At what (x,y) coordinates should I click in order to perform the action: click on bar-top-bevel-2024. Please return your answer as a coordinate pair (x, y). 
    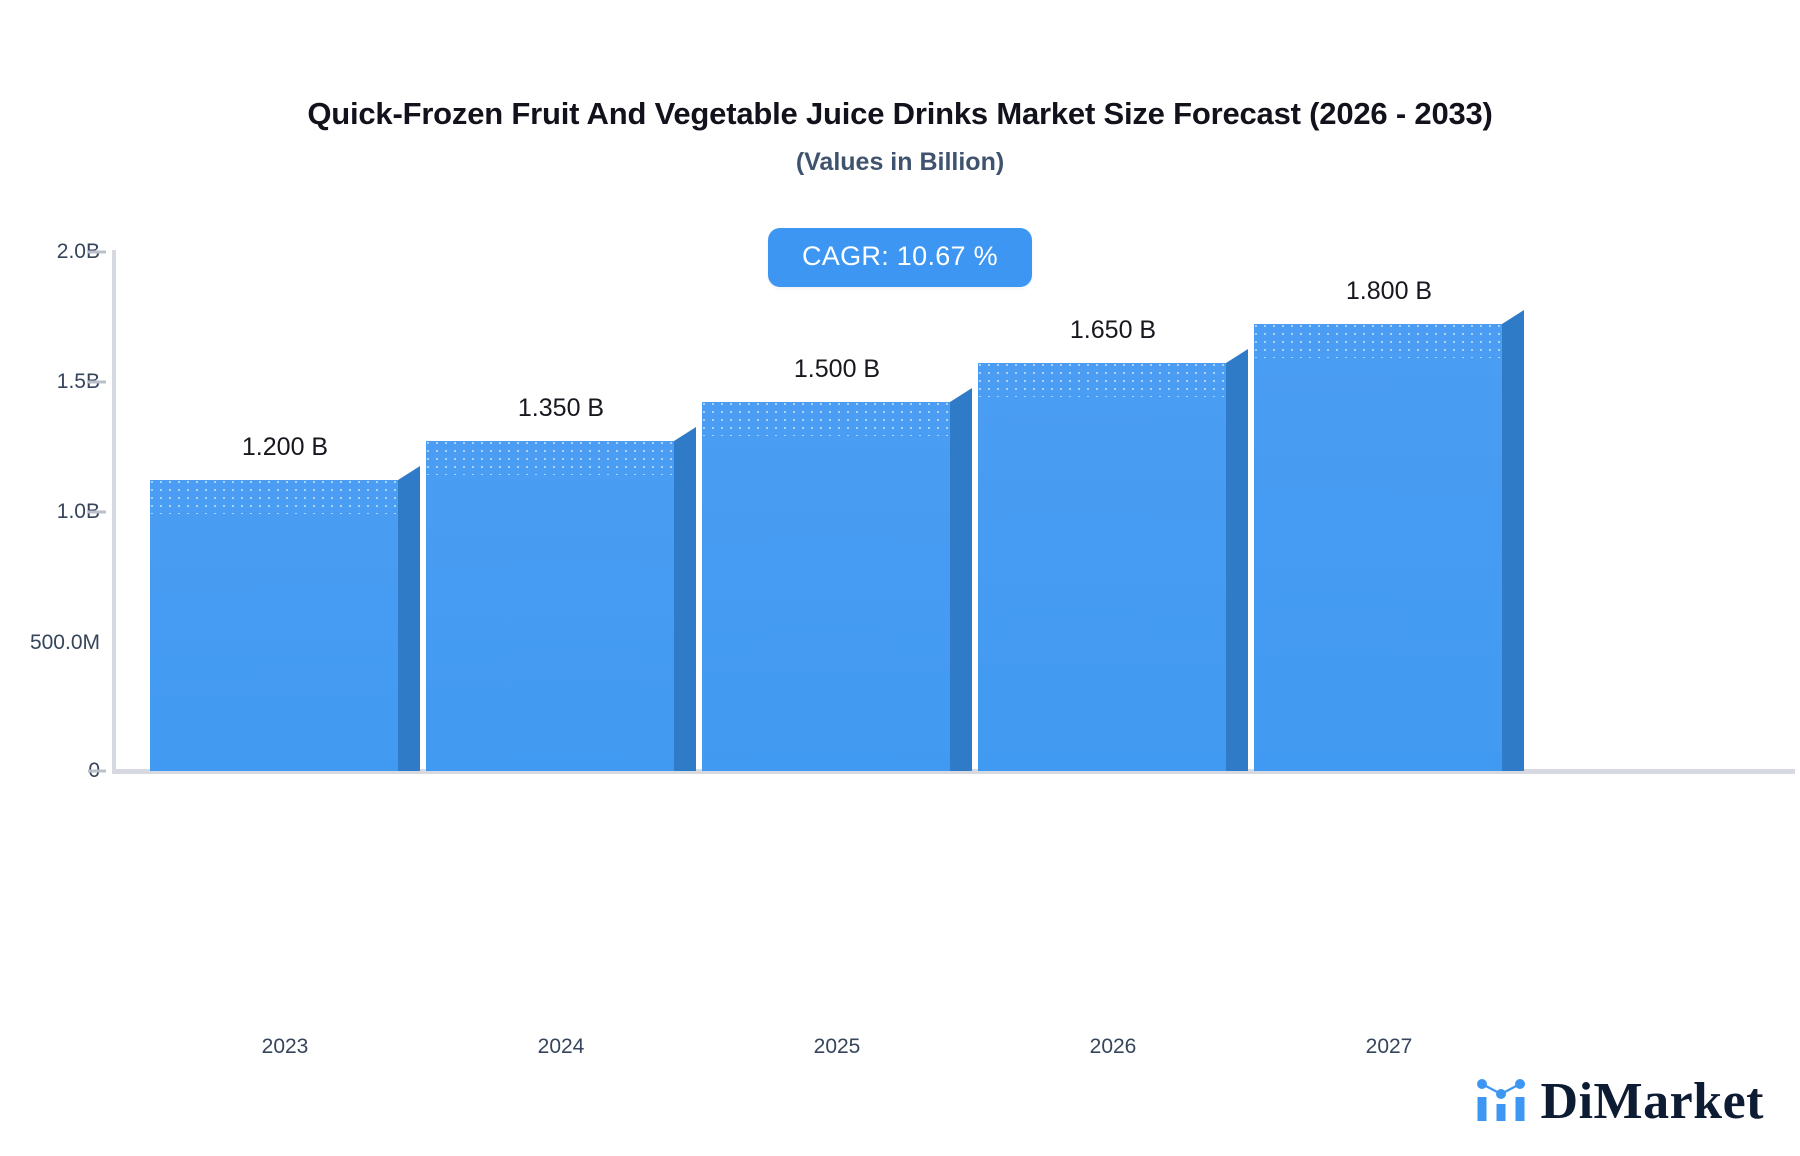
    Looking at the image, I should click on (685, 434).